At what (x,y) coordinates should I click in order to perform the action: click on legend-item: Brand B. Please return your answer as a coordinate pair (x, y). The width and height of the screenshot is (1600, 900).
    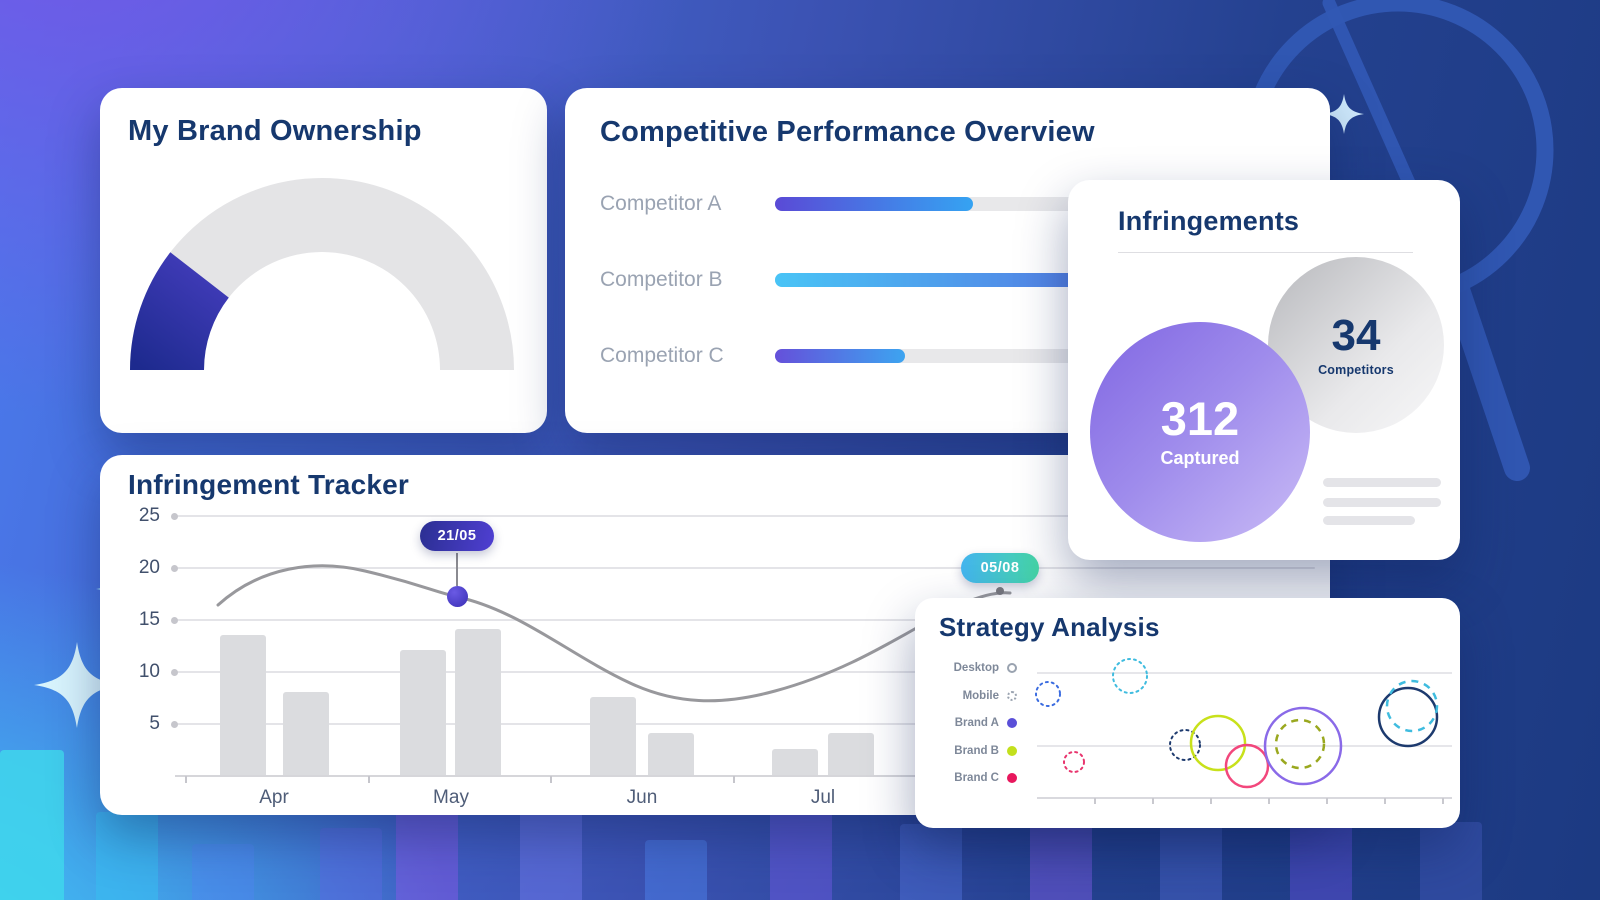
    Looking at the image, I should click on (975, 751).